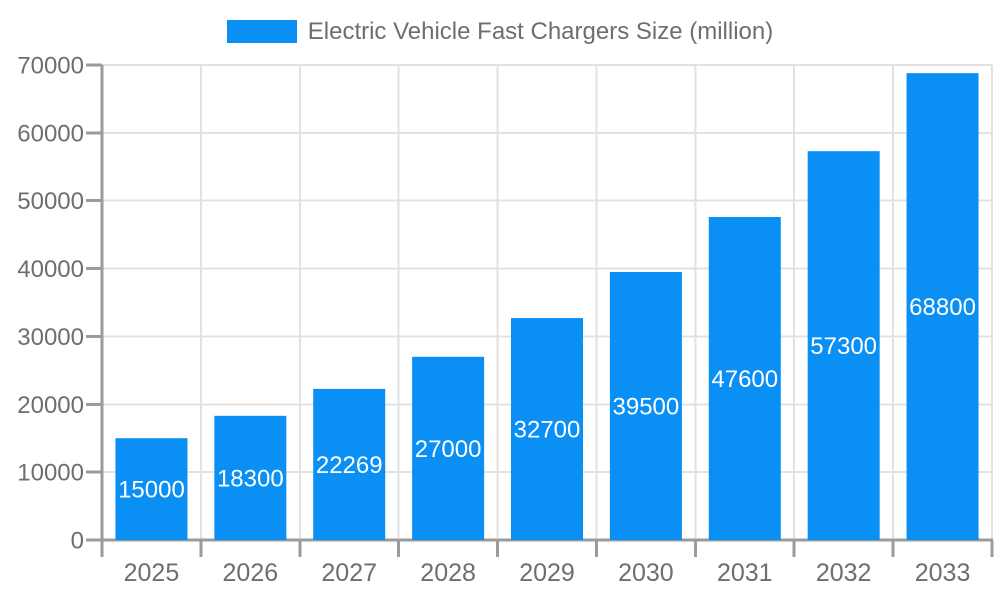 The image size is (1000, 600). I want to click on bar-value-label: 32700, so click(547, 430).